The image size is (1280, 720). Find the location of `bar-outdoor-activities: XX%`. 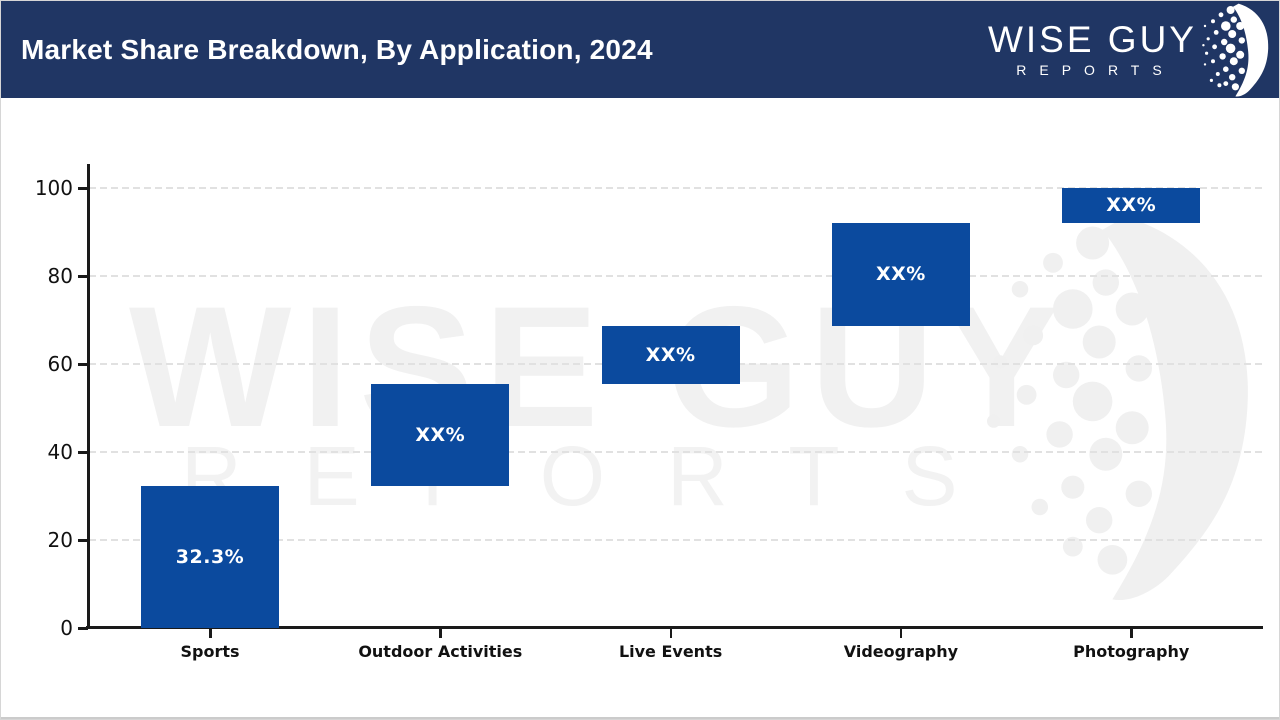

bar-outdoor-activities: XX% is located at coordinates (440, 434).